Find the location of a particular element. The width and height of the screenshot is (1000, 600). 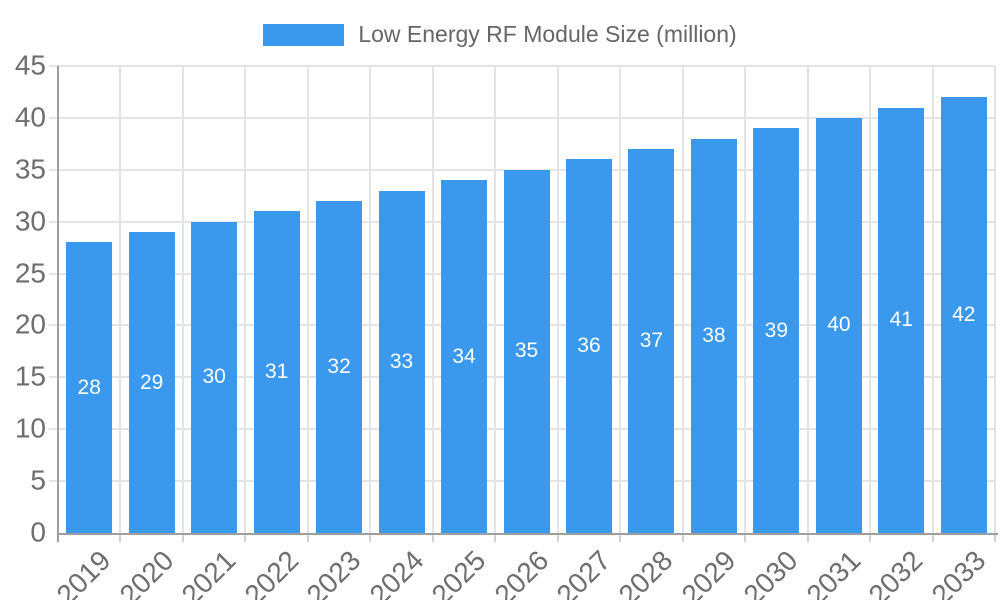

bar: 29 is located at coordinates (151, 382).